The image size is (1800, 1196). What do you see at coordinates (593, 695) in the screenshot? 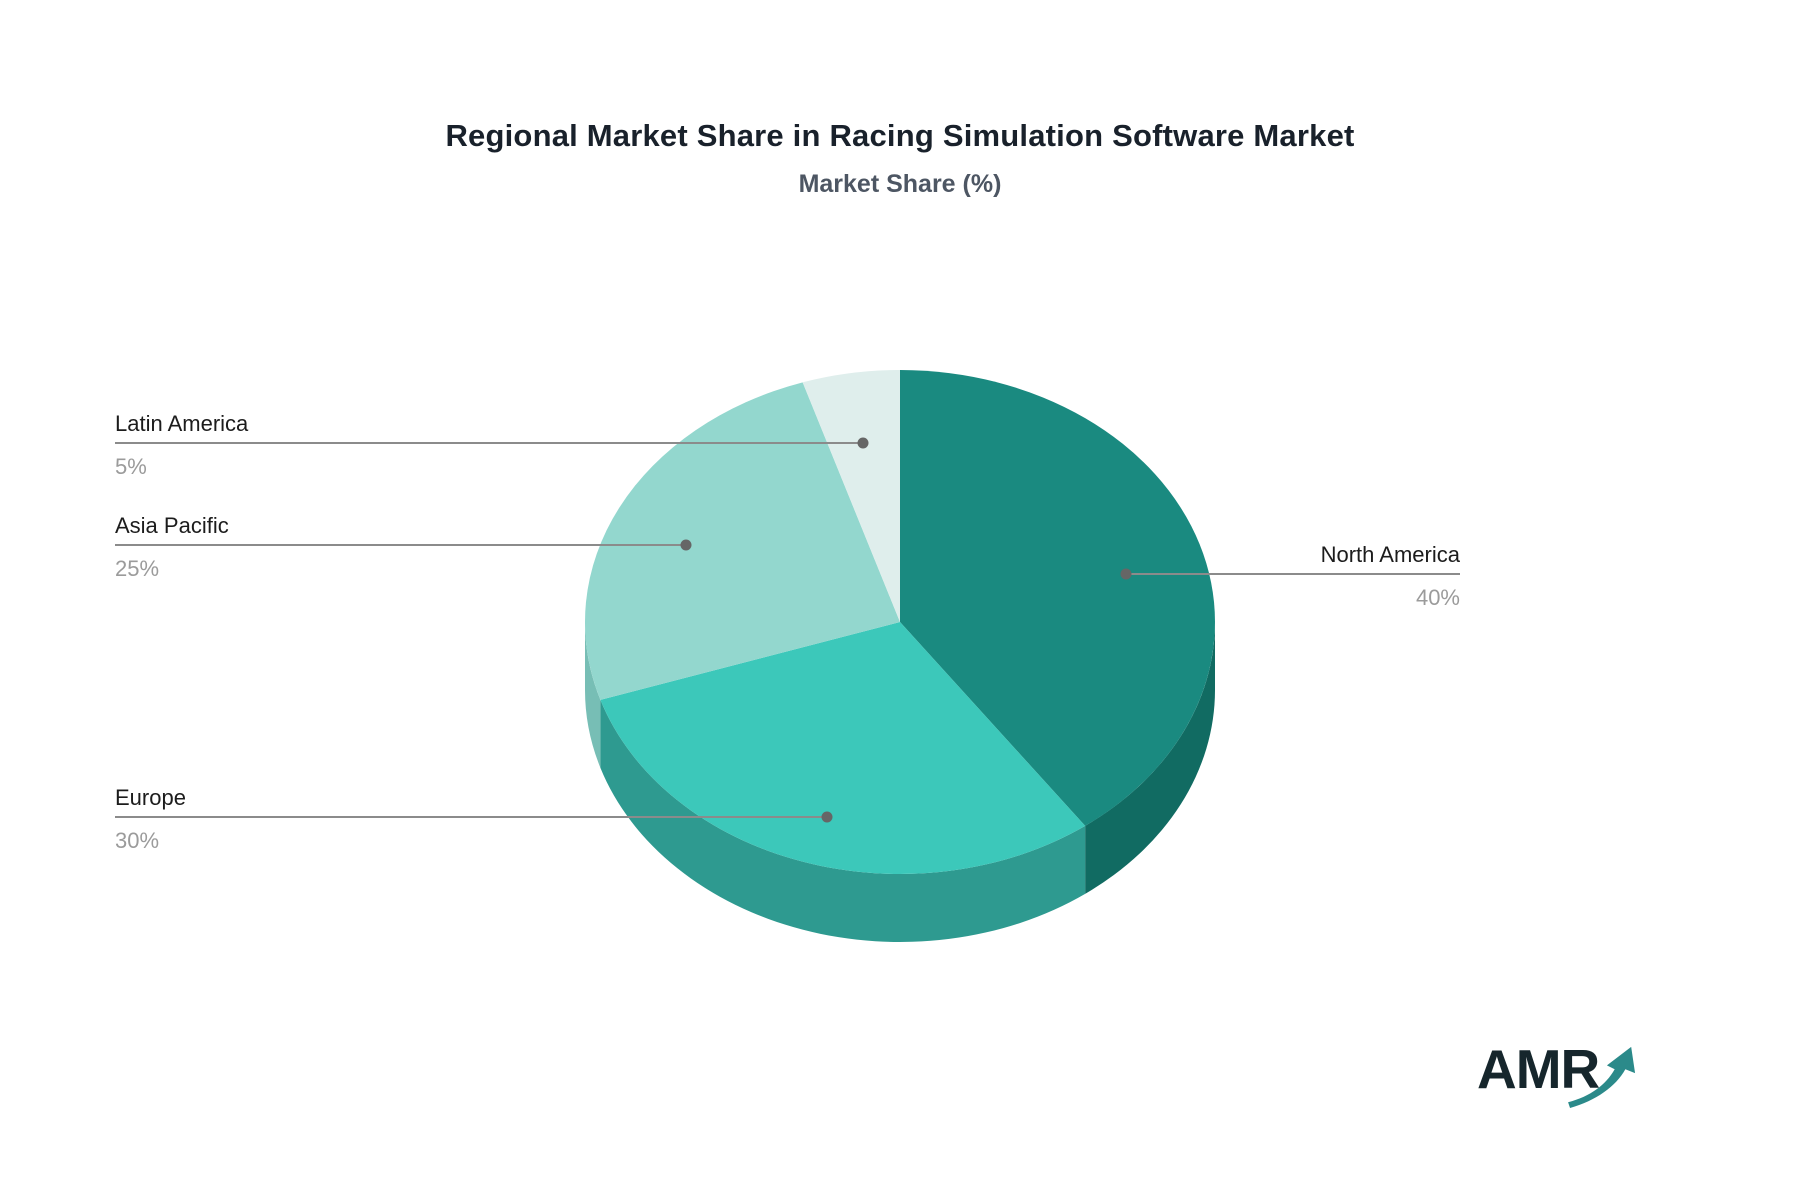
I see `pie-slice-side-asia-pacific` at bounding box center [593, 695].